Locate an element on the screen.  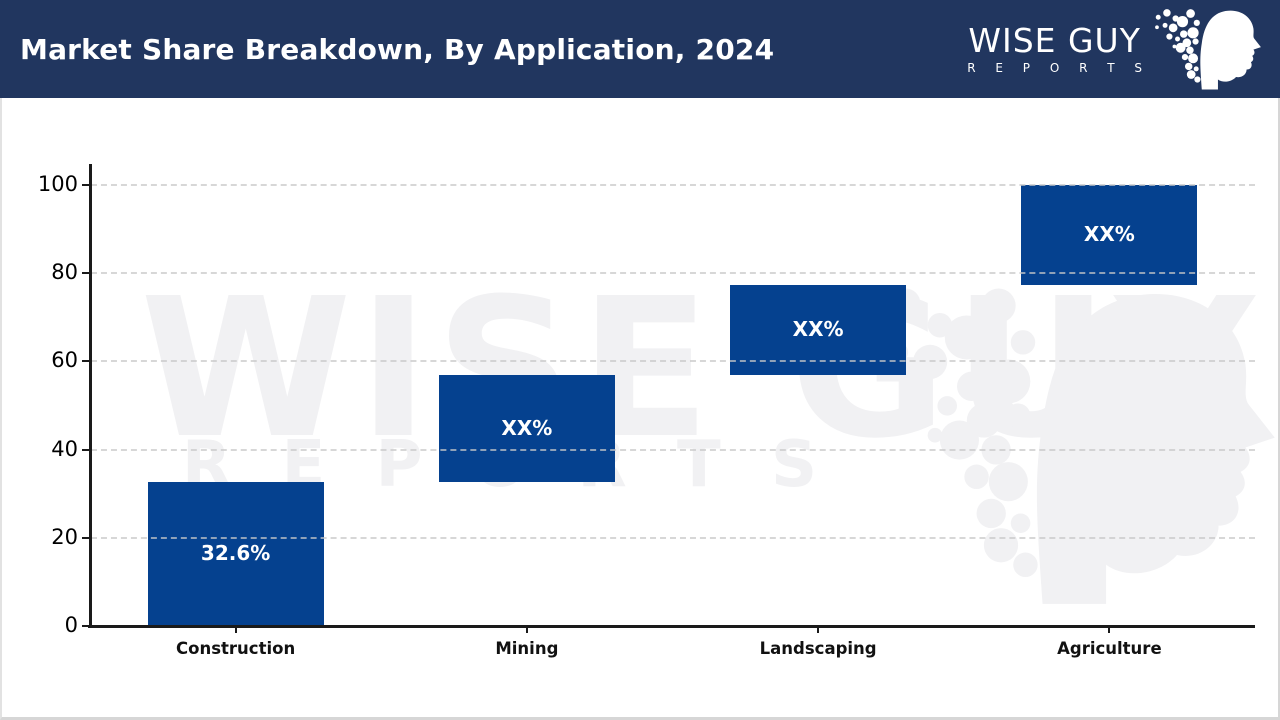
y-axis-tick-label: 60 is located at coordinates (64, 360).